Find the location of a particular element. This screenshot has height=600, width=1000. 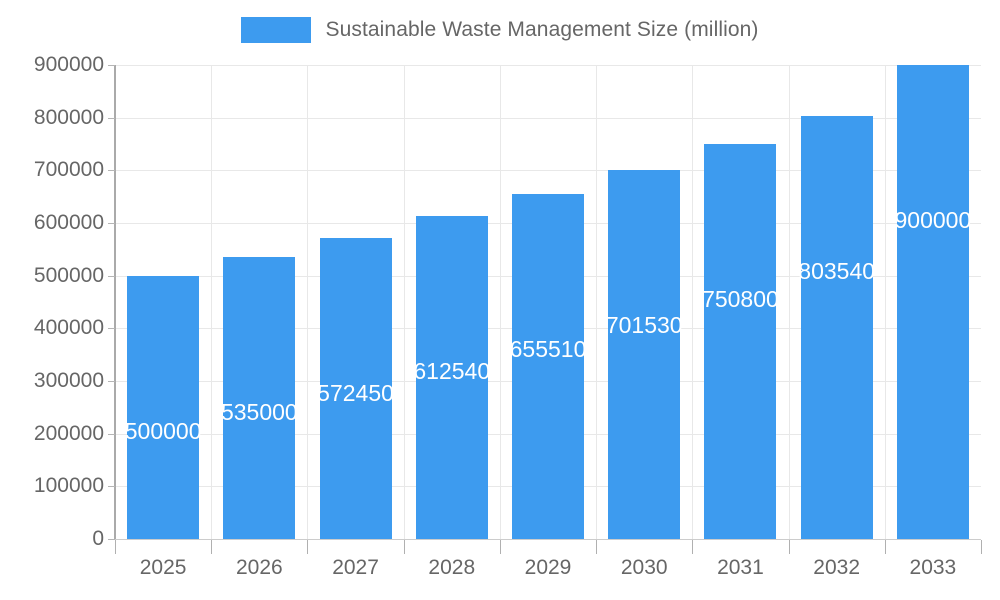

x-axis-tick-label: 2025 is located at coordinates (163, 567).